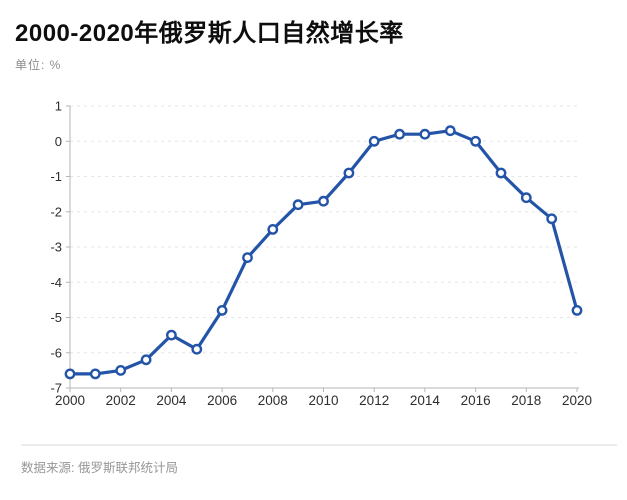 The width and height of the screenshot is (627, 500). Describe the element at coordinates (476, 400) in the screenshot. I see `x-tick-label: 2016` at that location.